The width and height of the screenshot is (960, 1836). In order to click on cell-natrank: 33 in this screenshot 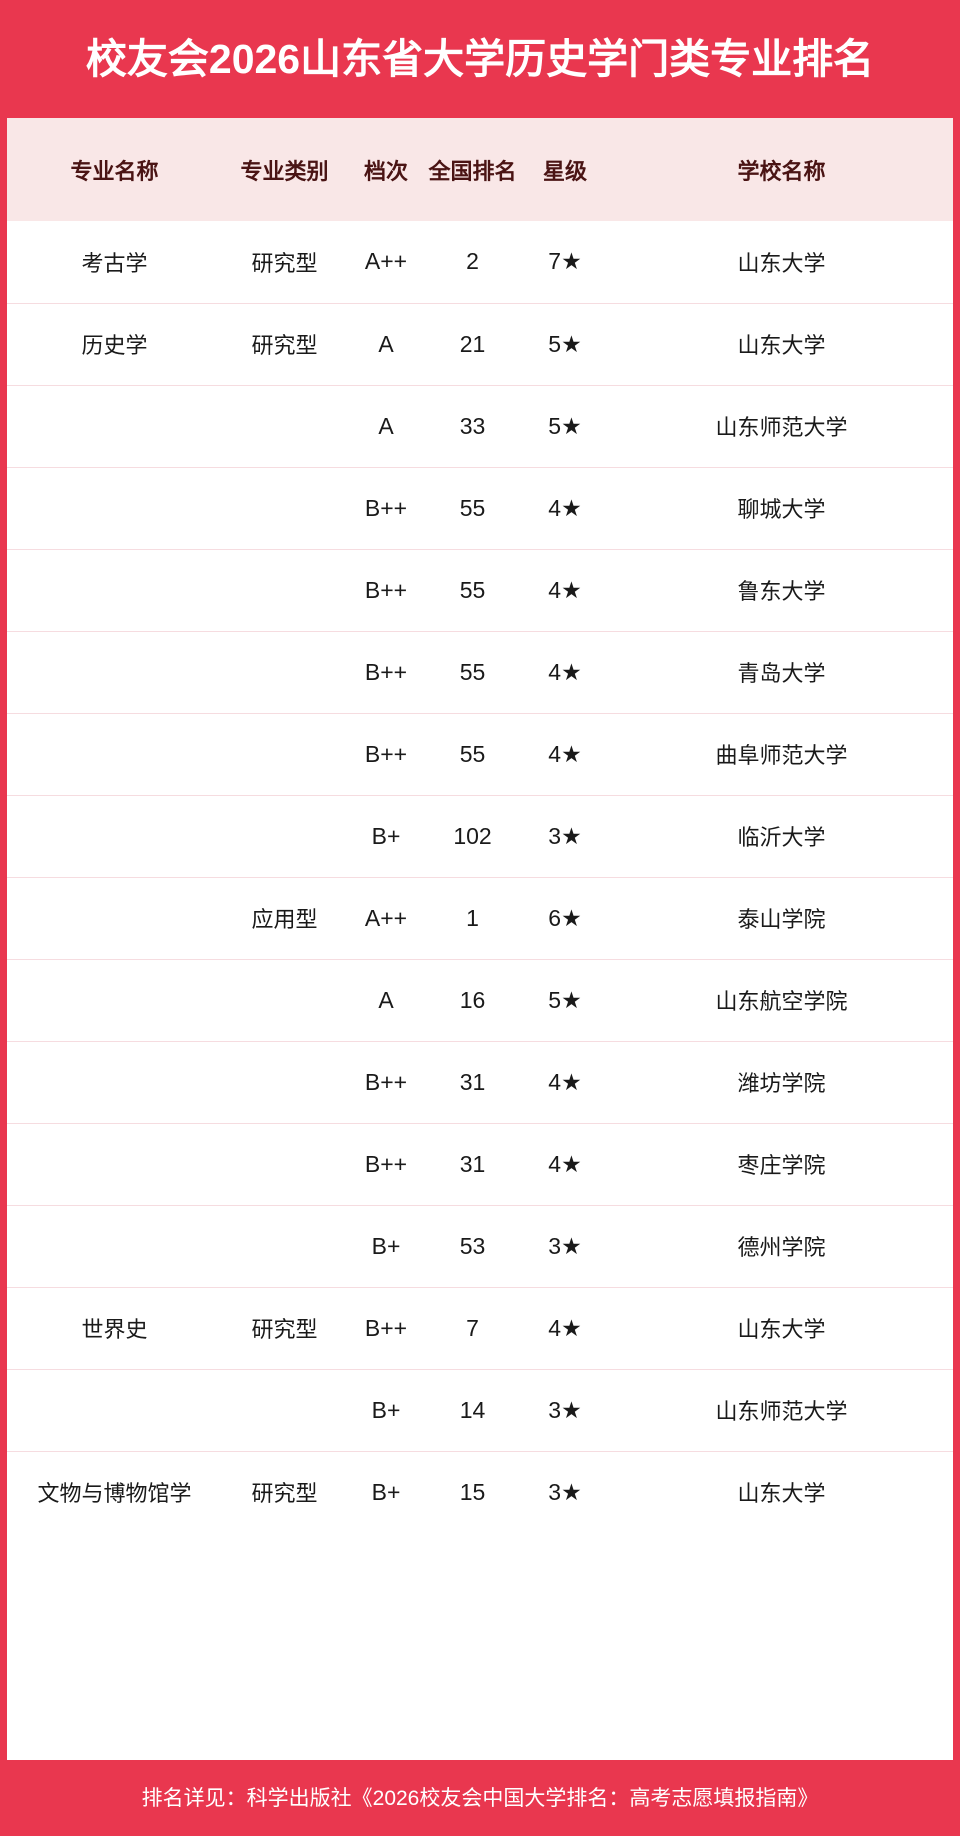, I will do `click(472, 425)`.